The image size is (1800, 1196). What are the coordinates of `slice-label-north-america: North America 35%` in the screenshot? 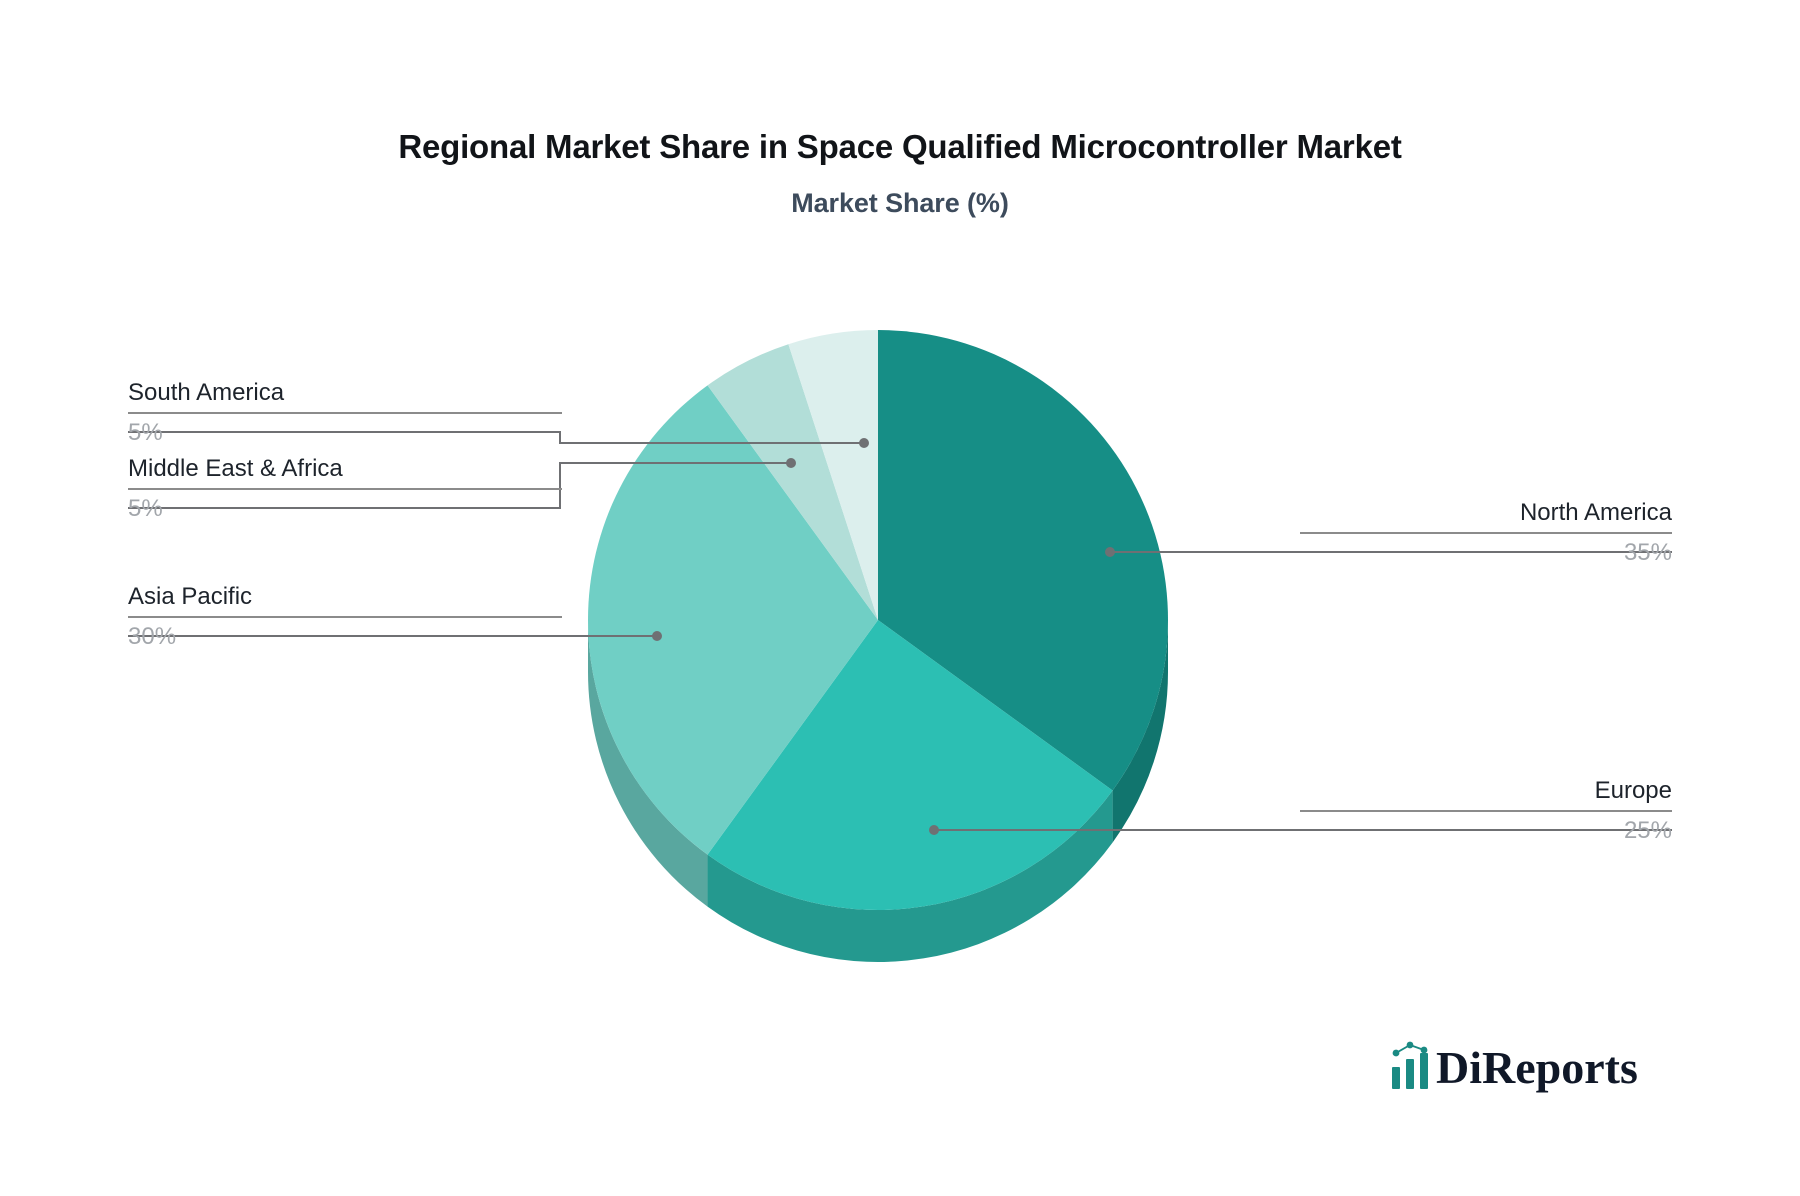 It's located at (1486, 533).